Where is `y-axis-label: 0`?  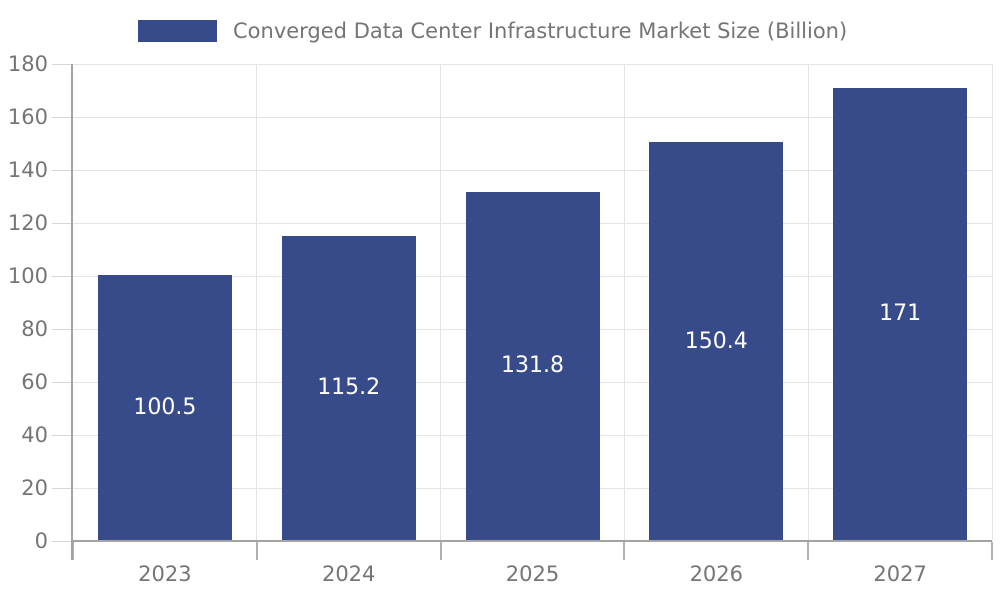 y-axis-label: 0 is located at coordinates (41, 541).